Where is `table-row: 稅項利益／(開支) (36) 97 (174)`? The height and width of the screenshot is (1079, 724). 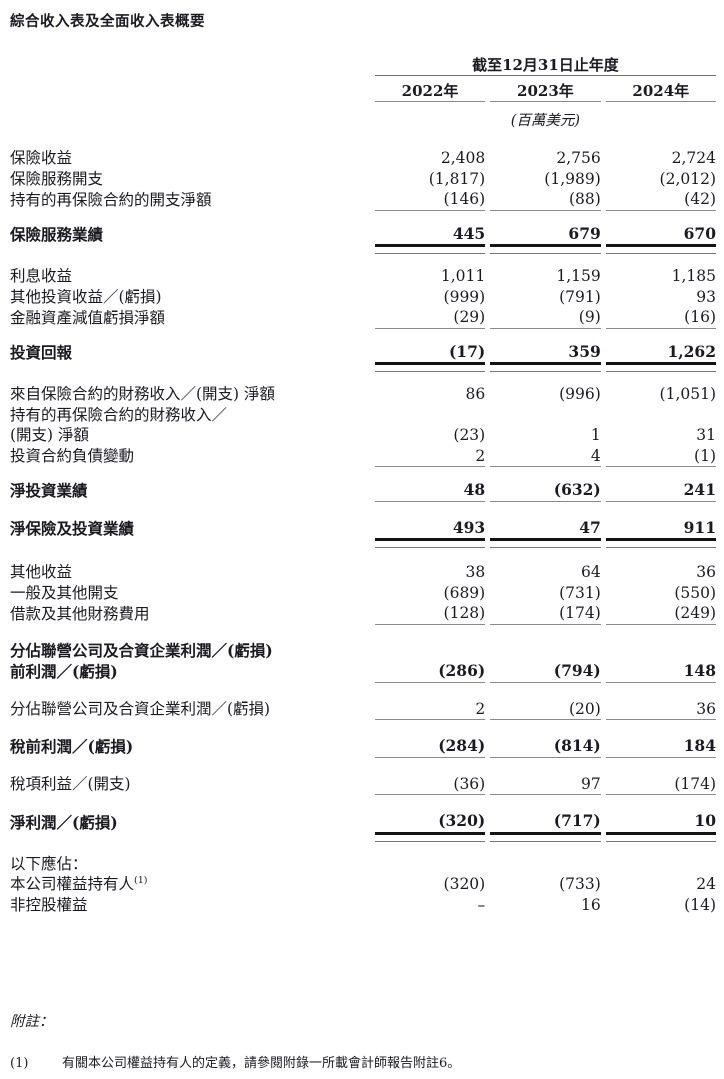
table-row: 稅項利益／(開支) (36) 97 (174) is located at coordinates (363, 784).